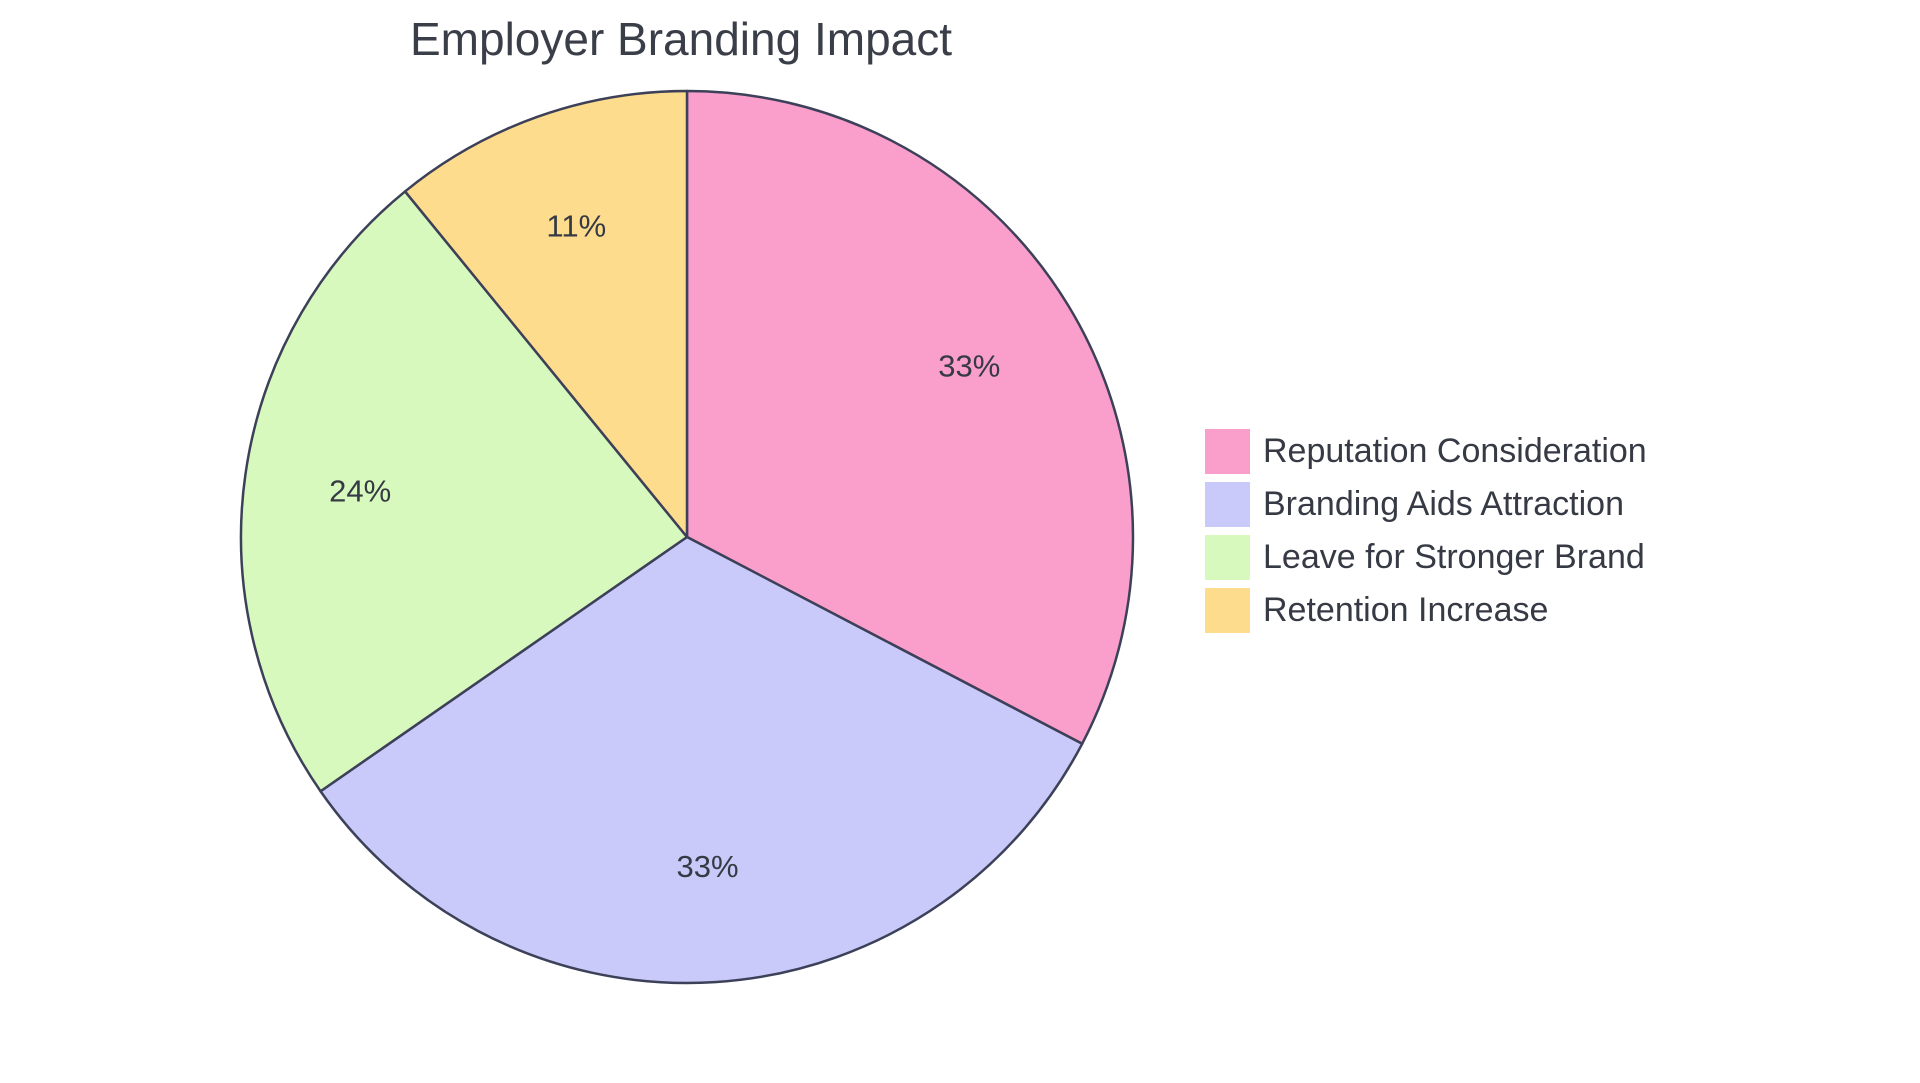 Image resolution: width=1920 pixels, height=1083 pixels. What do you see at coordinates (576, 226) in the screenshot?
I see `pie-slice-percentage: 11%` at bounding box center [576, 226].